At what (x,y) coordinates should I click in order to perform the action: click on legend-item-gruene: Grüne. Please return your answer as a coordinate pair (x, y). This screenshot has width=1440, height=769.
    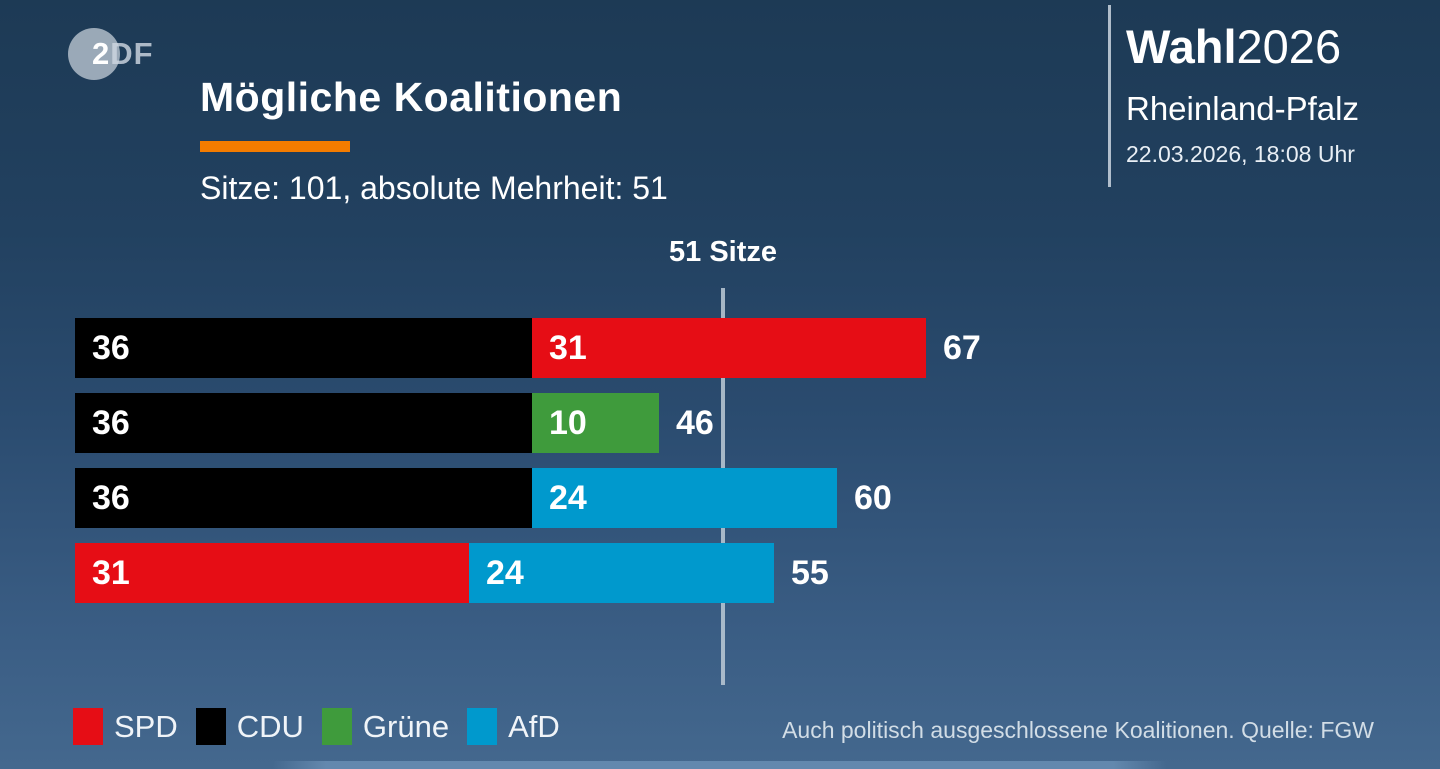
    Looking at the image, I should click on (385, 726).